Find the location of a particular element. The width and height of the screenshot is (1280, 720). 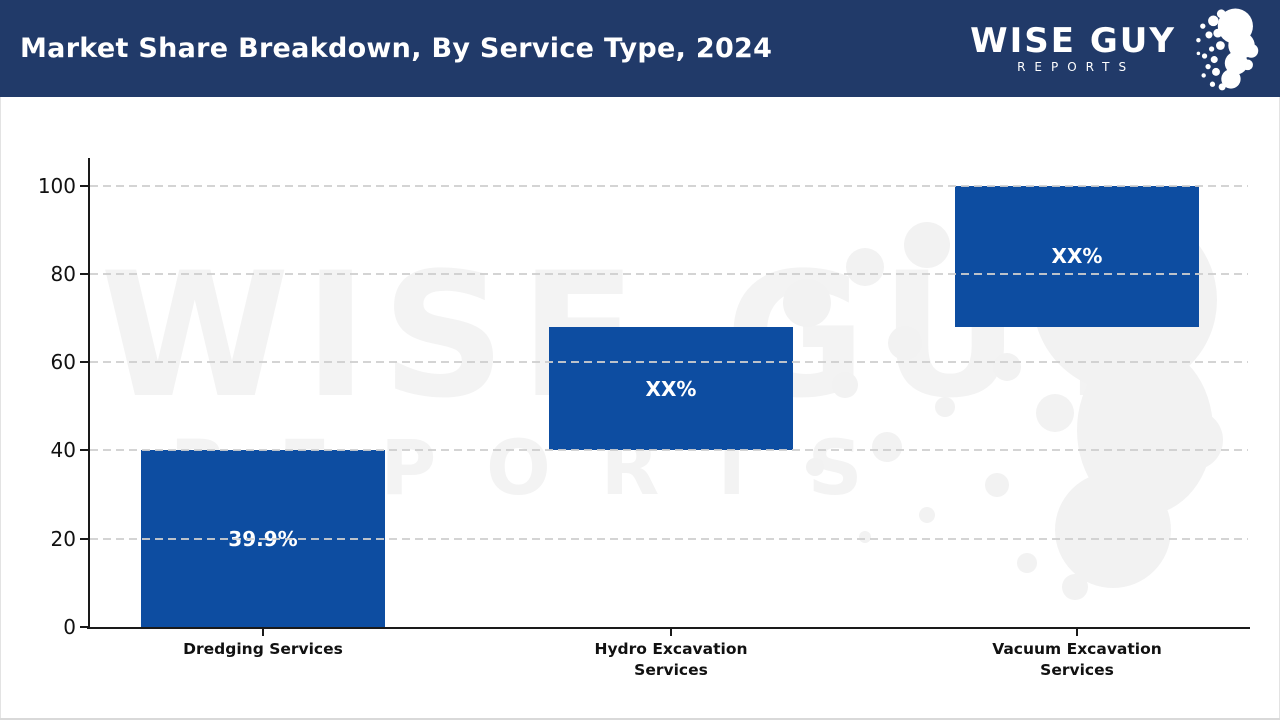

x-category-label-1: Dredging Services is located at coordinates (263, 649).